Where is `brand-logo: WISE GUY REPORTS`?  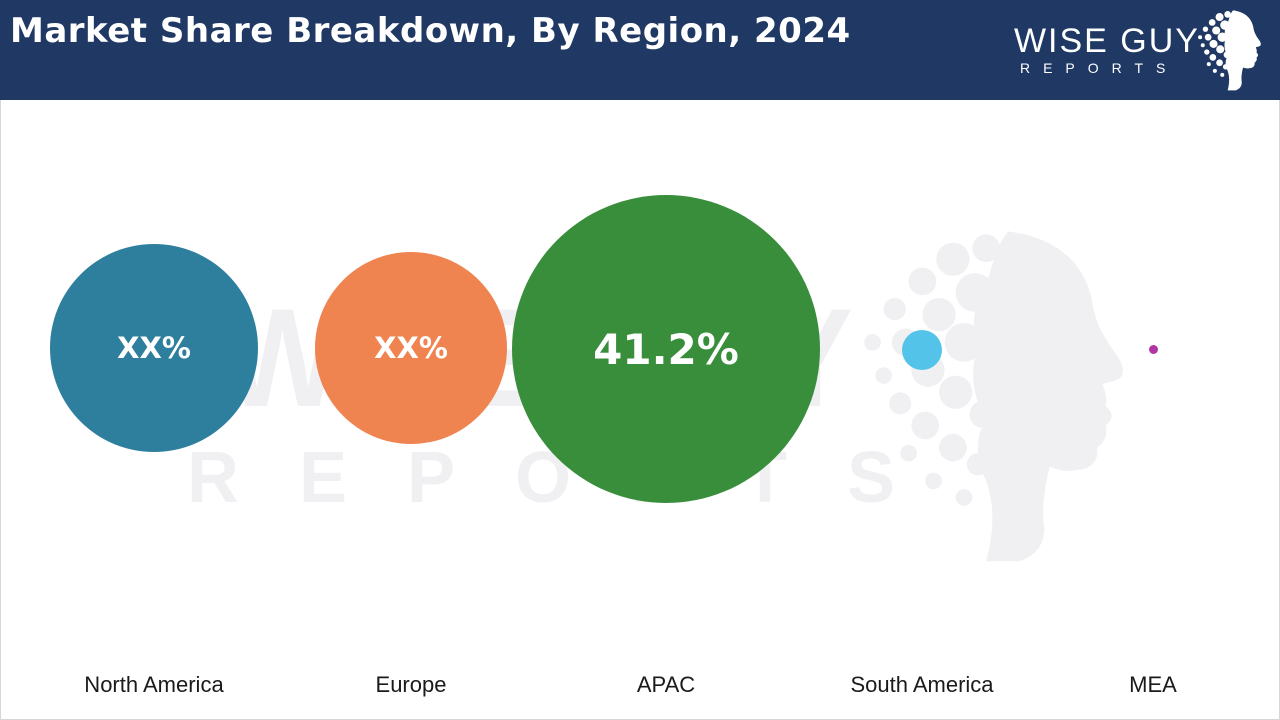
brand-logo: WISE GUY REPORTS is located at coordinates (1141, 50).